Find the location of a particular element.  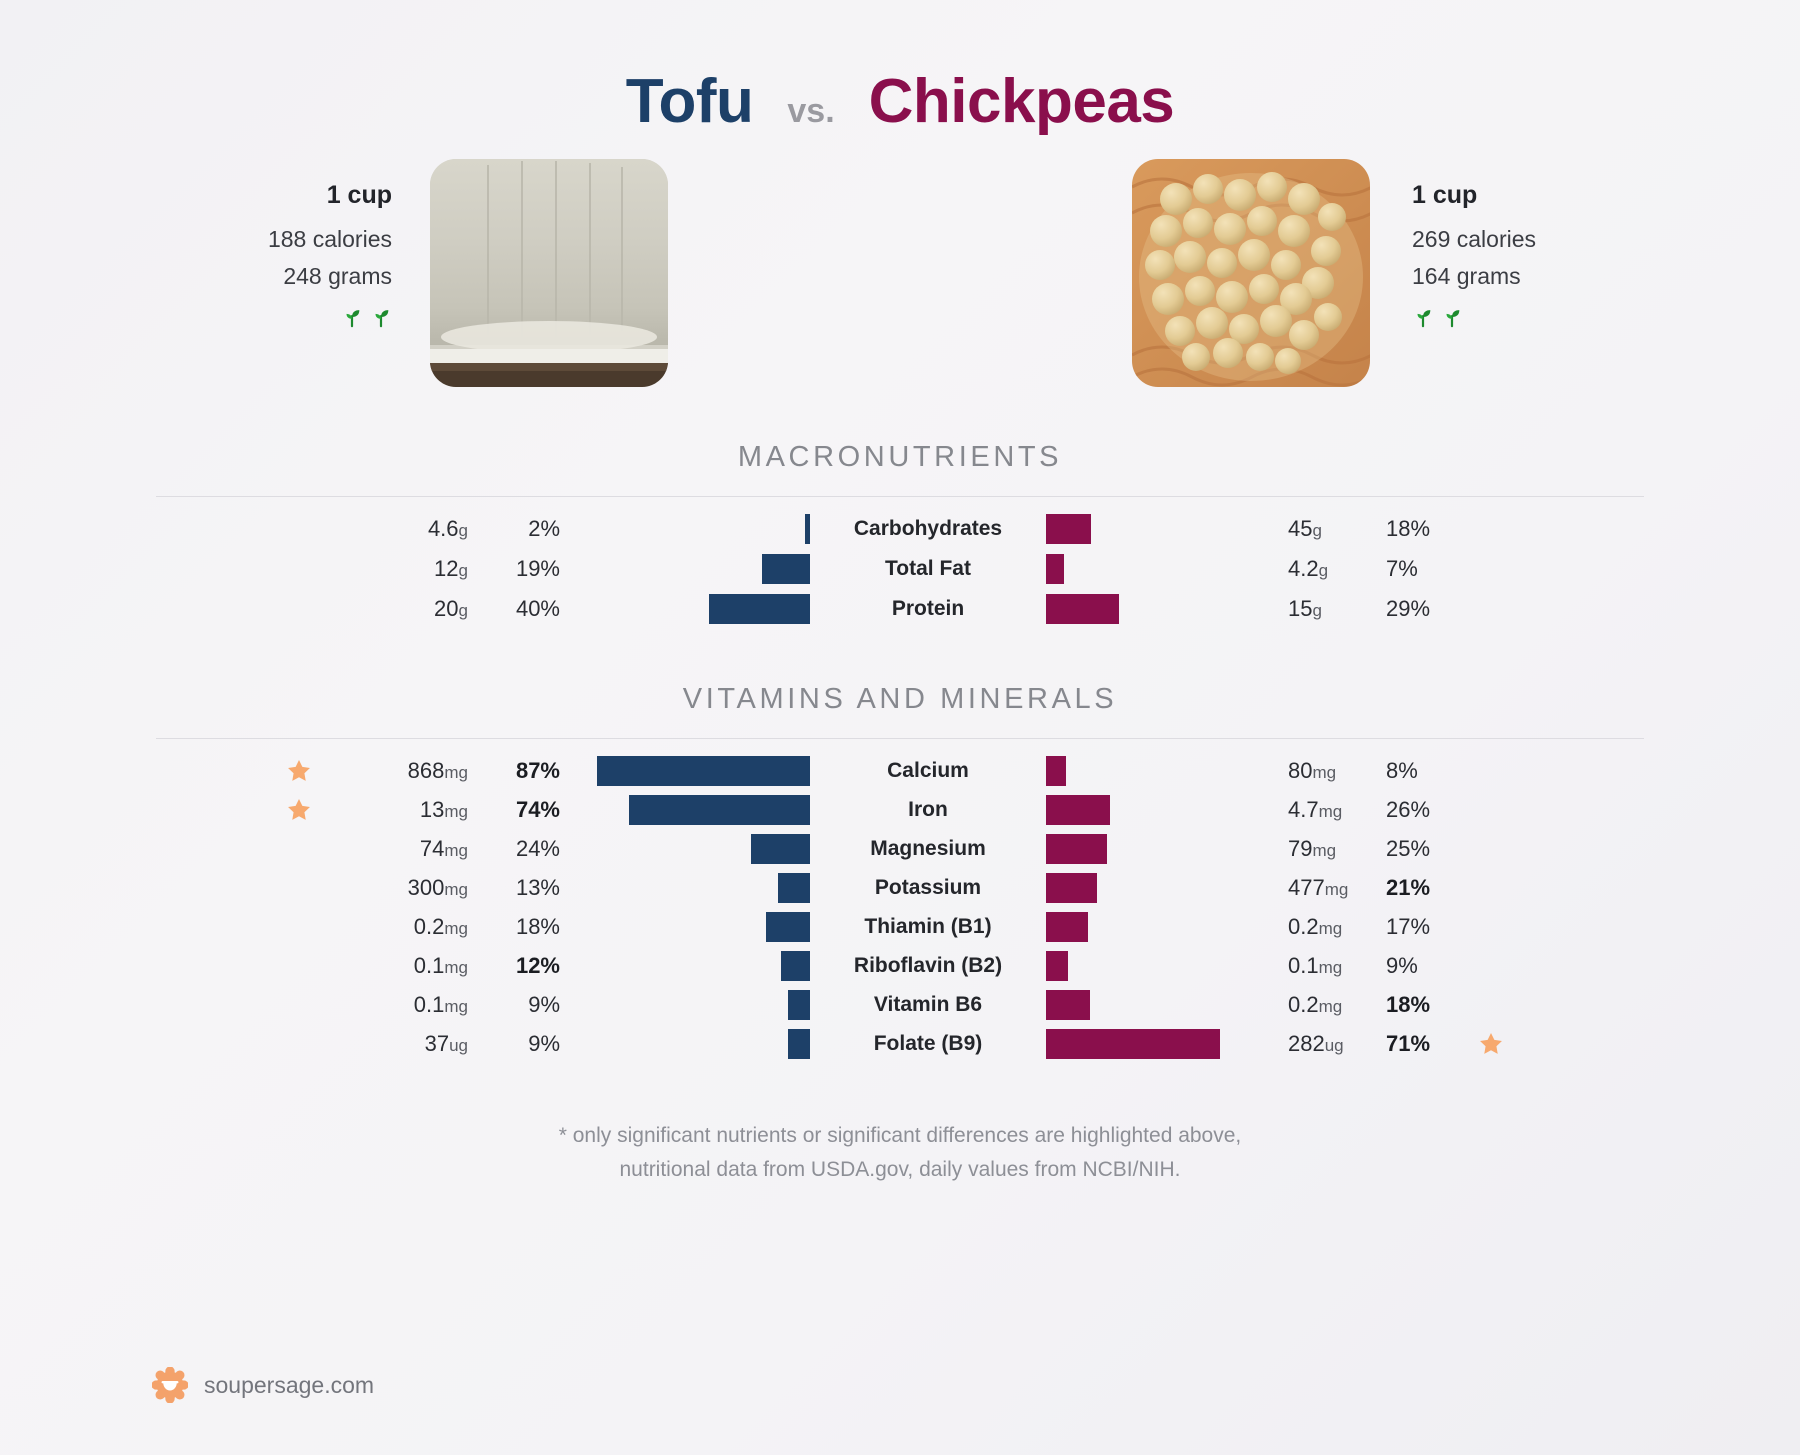

amount-value: 79mg is located at coordinates (1312, 848).